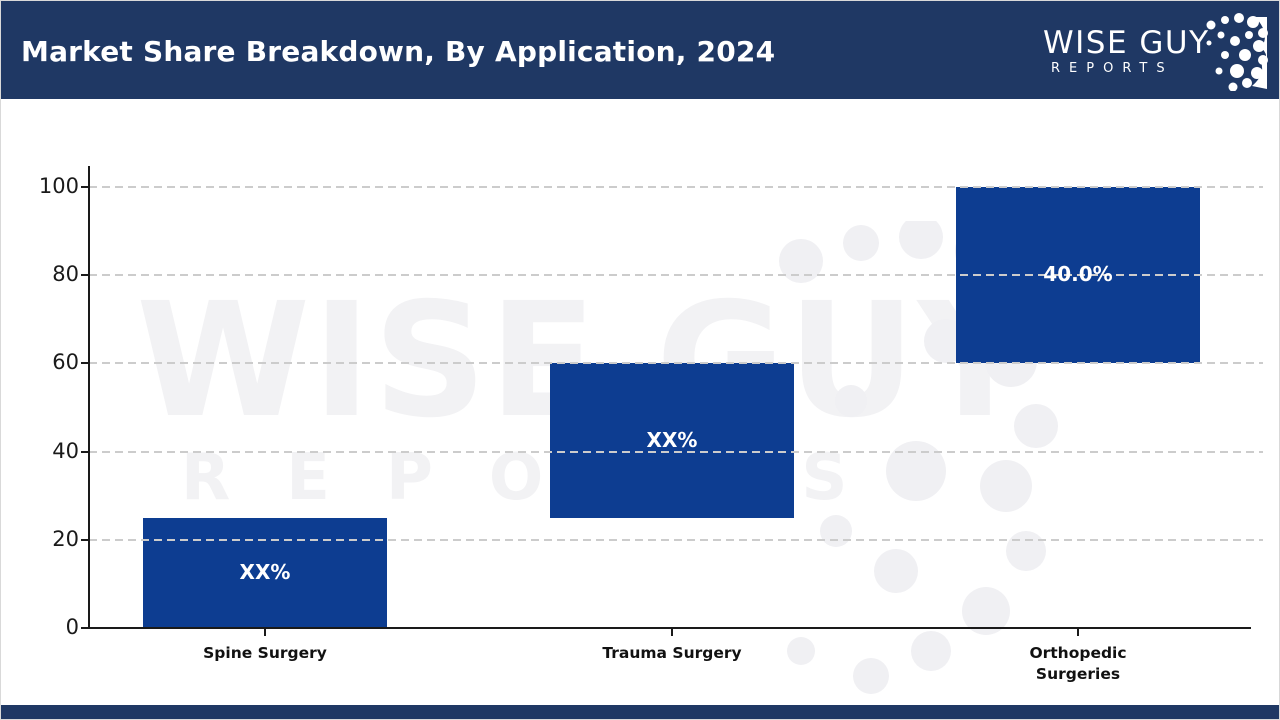 The image size is (1280, 720). What do you see at coordinates (669, 628) in the screenshot?
I see `x-axis-line` at bounding box center [669, 628].